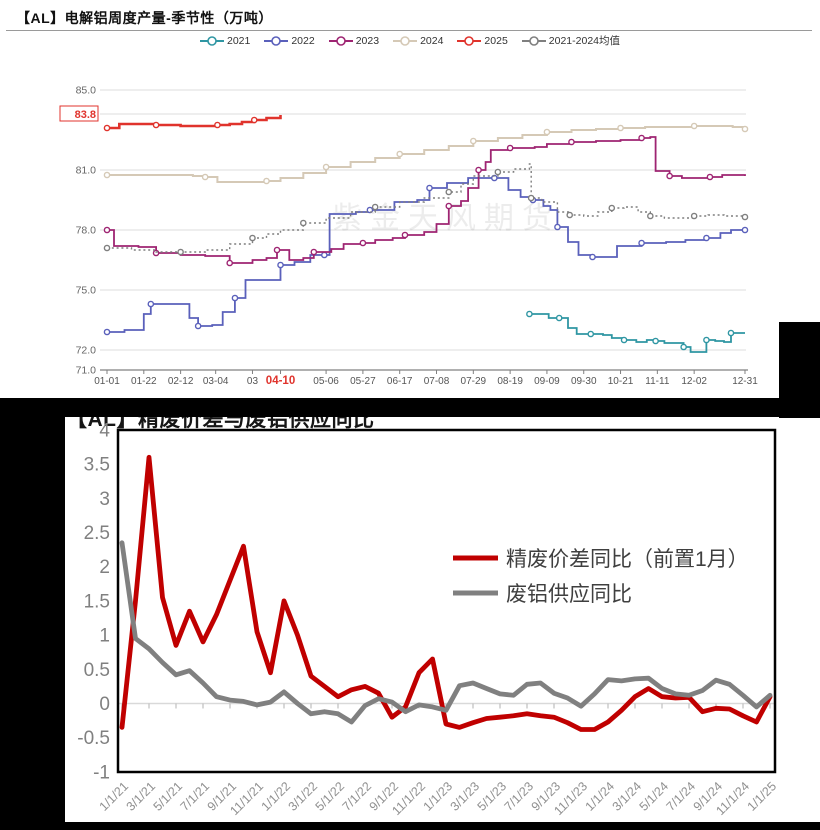  Describe the element at coordinates (85, 115) in the screenshot. I see `y-axis-current-label: 83.8` at that location.